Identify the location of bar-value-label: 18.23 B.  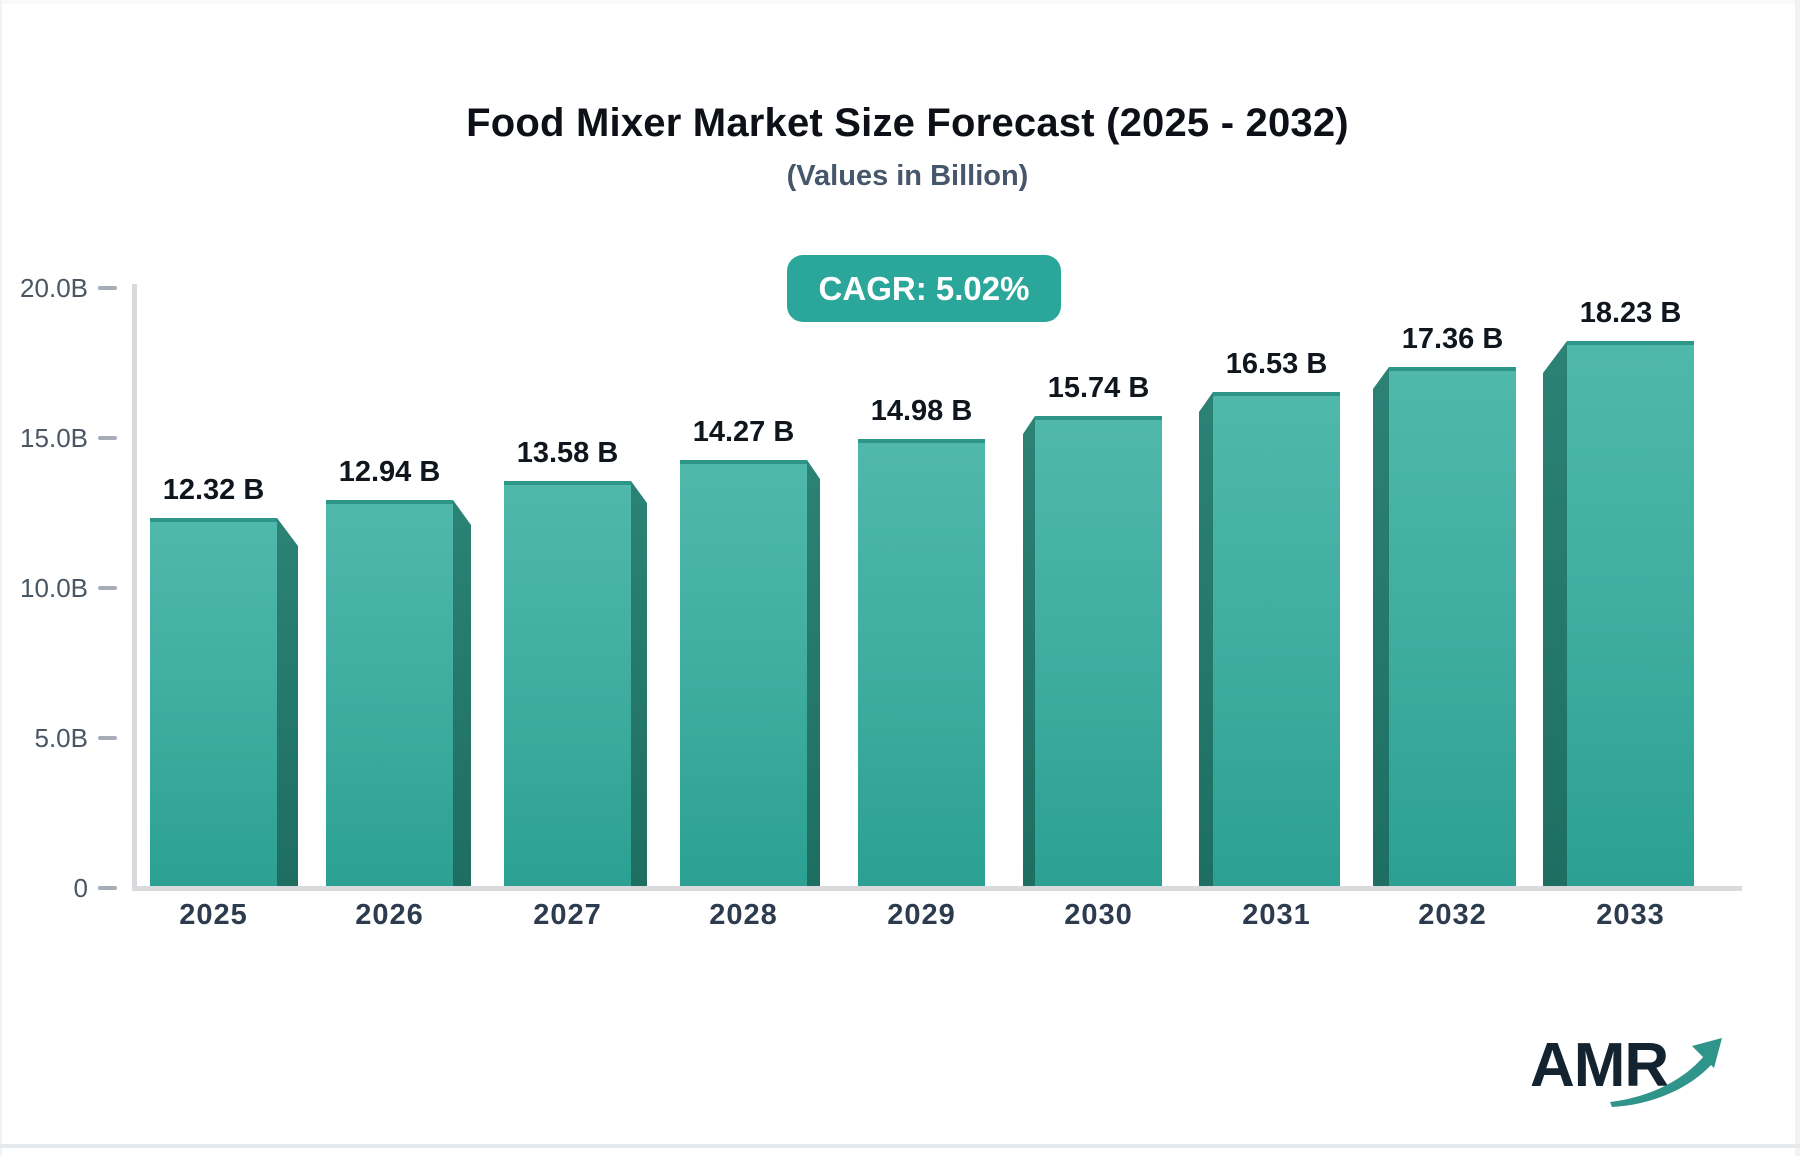
(1630, 313).